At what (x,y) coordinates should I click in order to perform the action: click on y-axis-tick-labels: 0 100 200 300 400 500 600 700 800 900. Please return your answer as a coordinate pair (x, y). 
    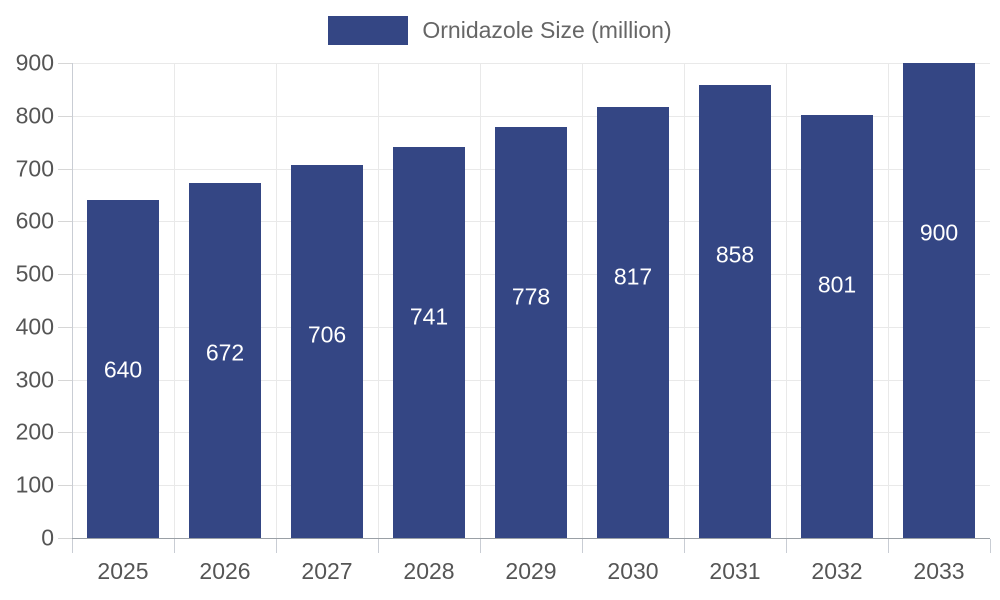
    Looking at the image, I should click on (27, 300).